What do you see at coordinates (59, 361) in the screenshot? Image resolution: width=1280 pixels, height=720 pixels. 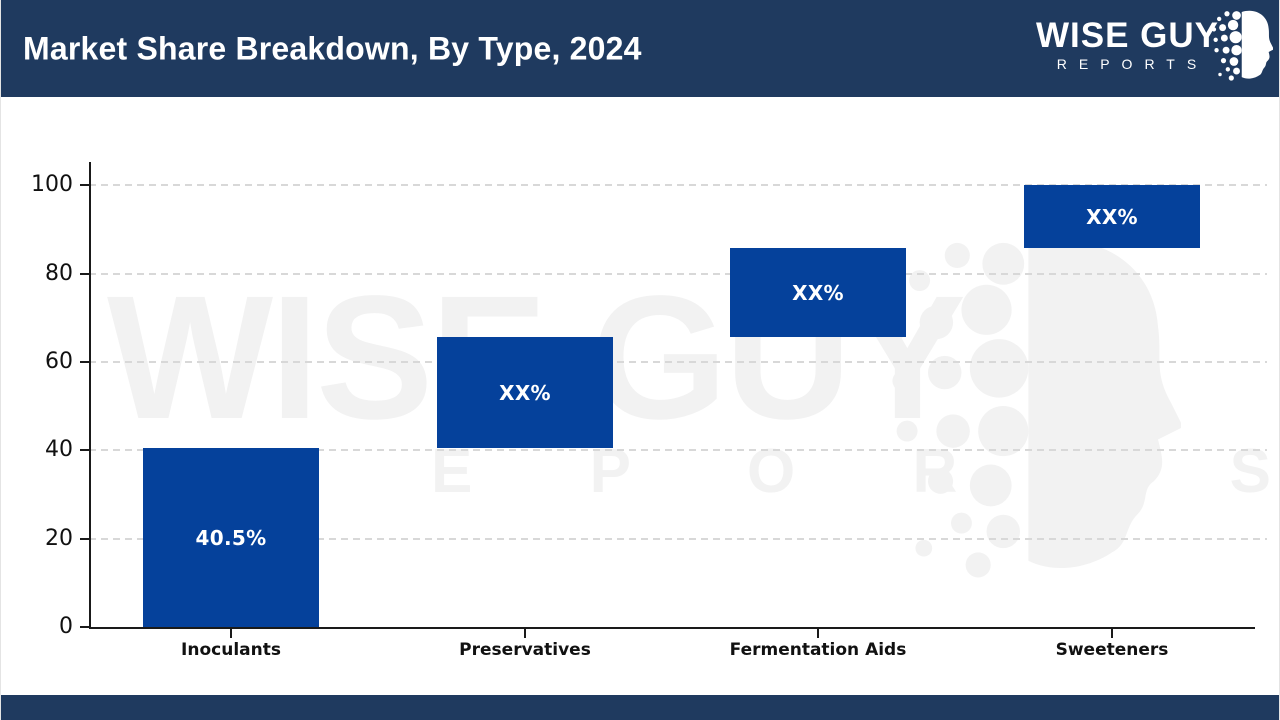 I see `y-tick-label: 60` at bounding box center [59, 361].